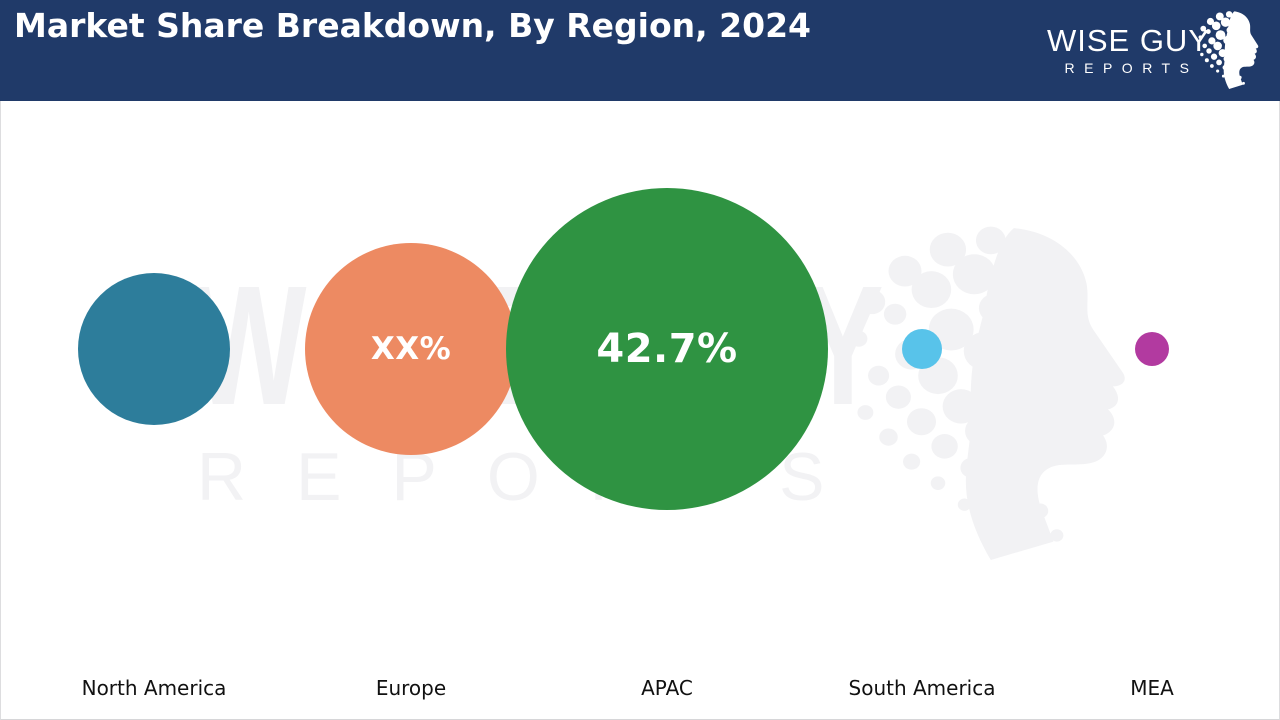 The height and width of the screenshot is (720, 1280). What do you see at coordinates (1152, 349) in the screenshot?
I see `bubble-mea` at bounding box center [1152, 349].